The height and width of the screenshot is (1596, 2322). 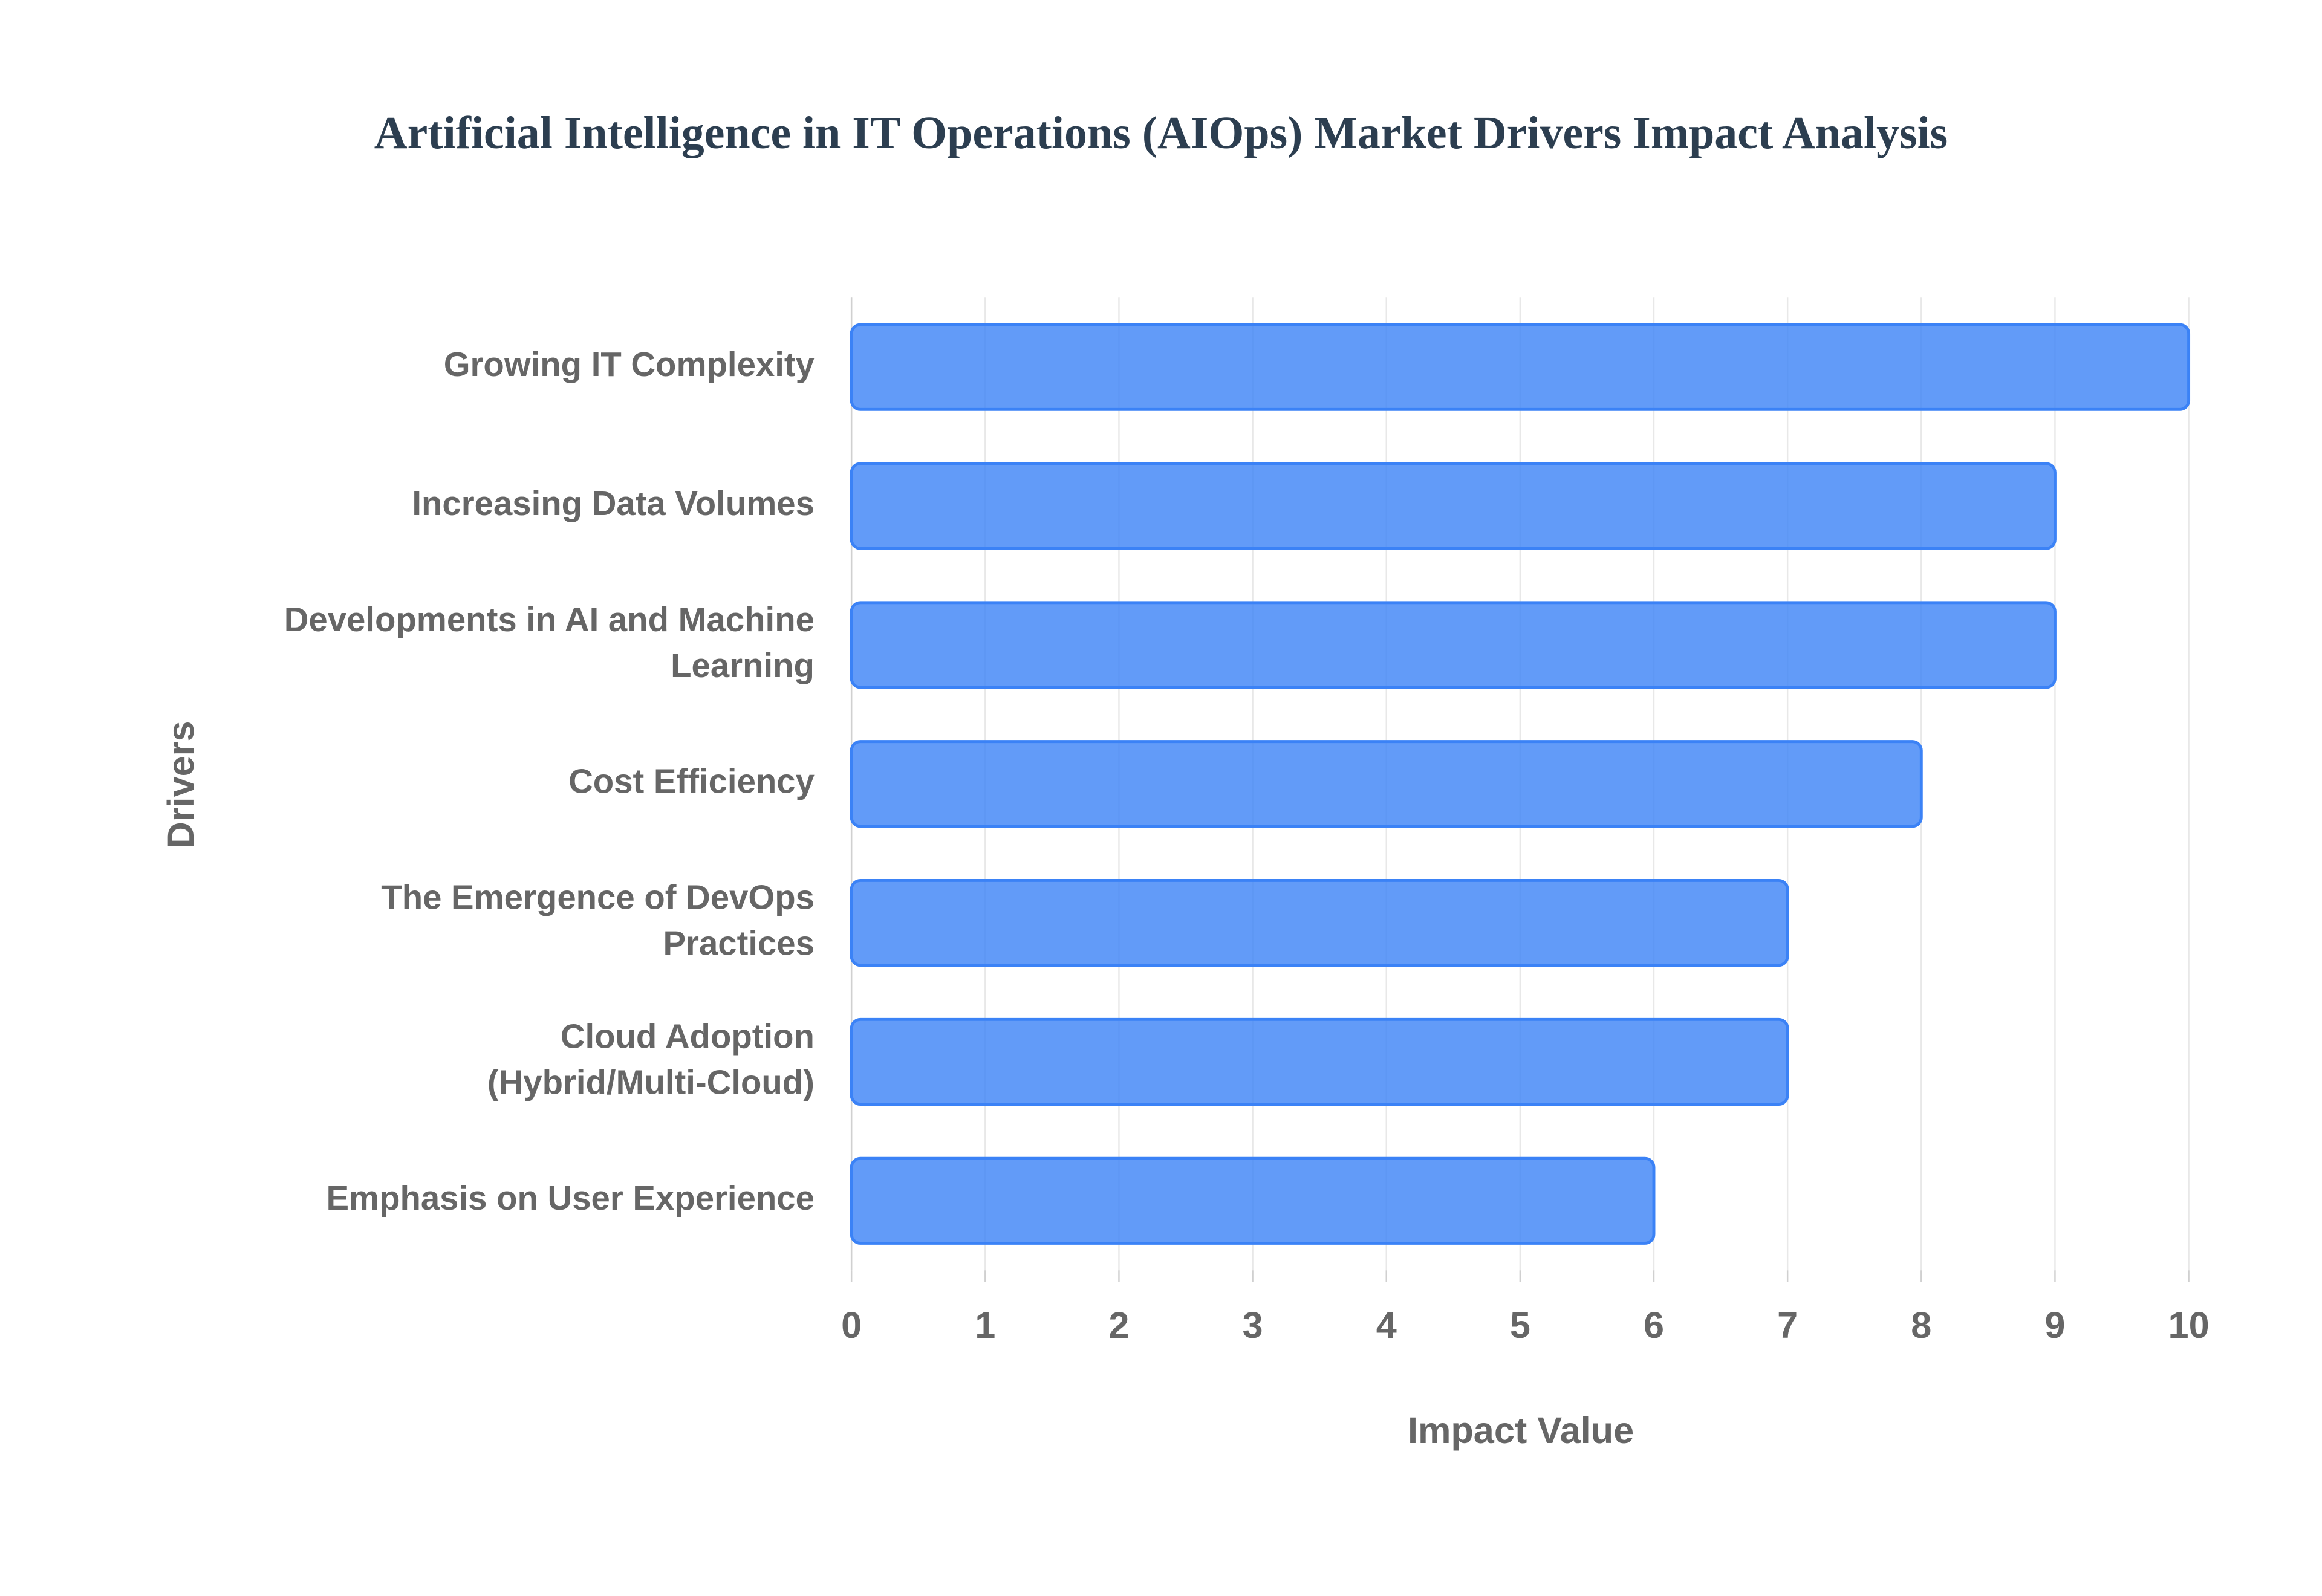 I want to click on x-tick-label: 7, so click(x=1788, y=1325).